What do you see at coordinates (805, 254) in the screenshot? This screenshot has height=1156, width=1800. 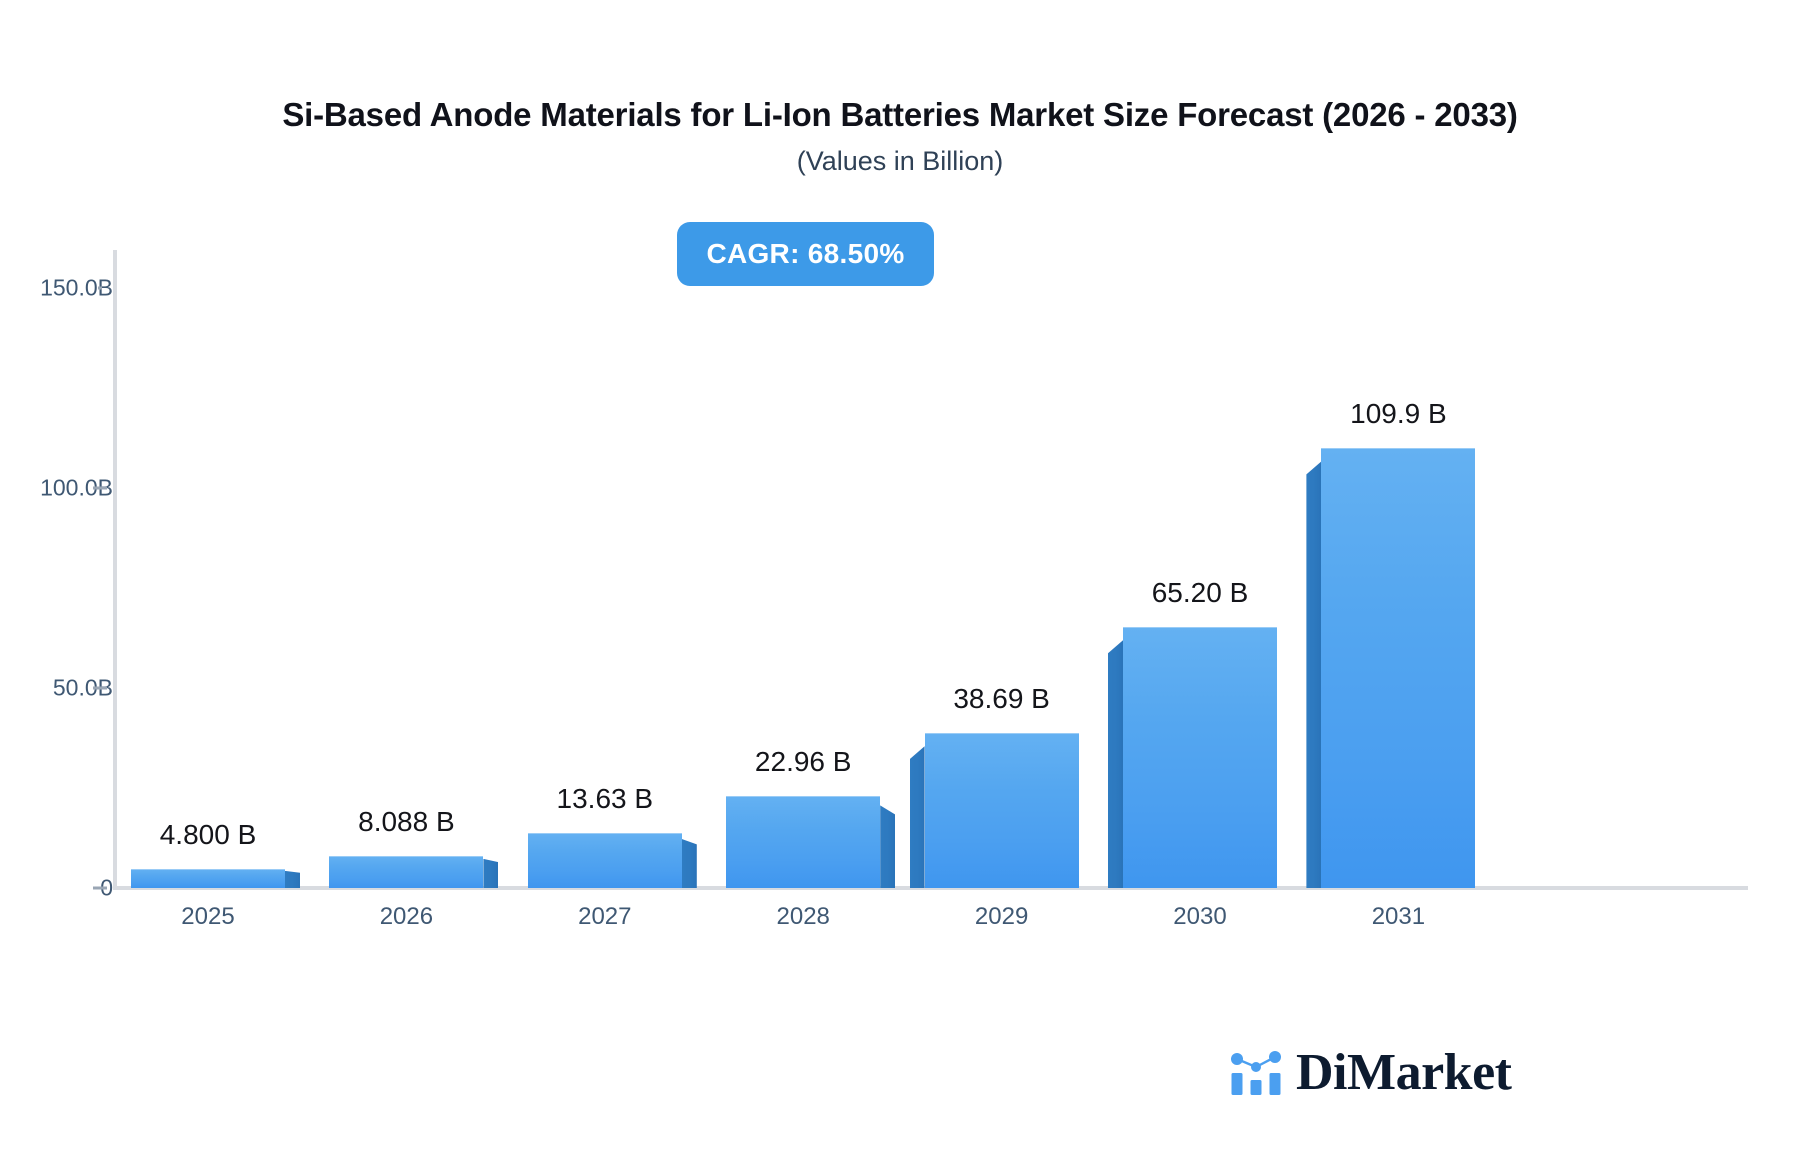 I see `cagr-badge: CAGR: 68.50%` at bounding box center [805, 254].